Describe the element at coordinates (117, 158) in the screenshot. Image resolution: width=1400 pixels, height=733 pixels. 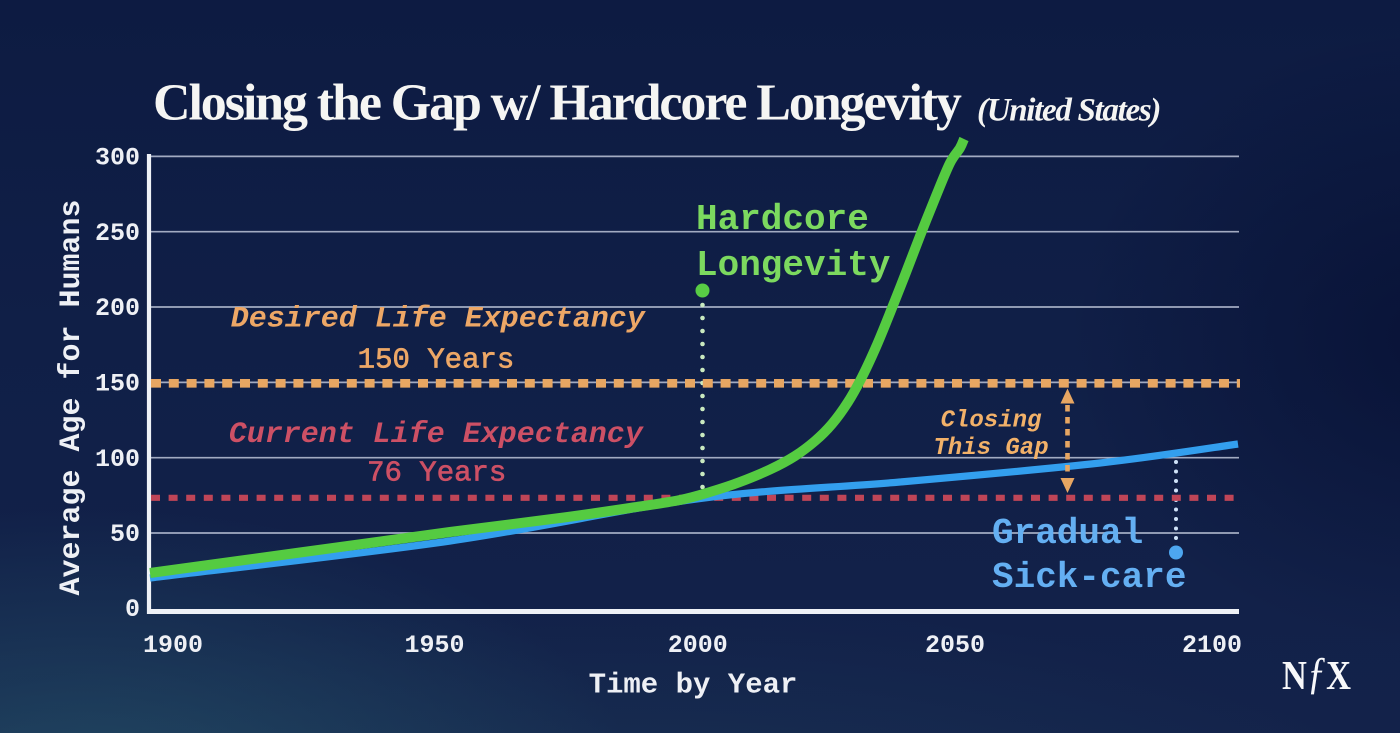
I see `svg-text: 300` at that location.